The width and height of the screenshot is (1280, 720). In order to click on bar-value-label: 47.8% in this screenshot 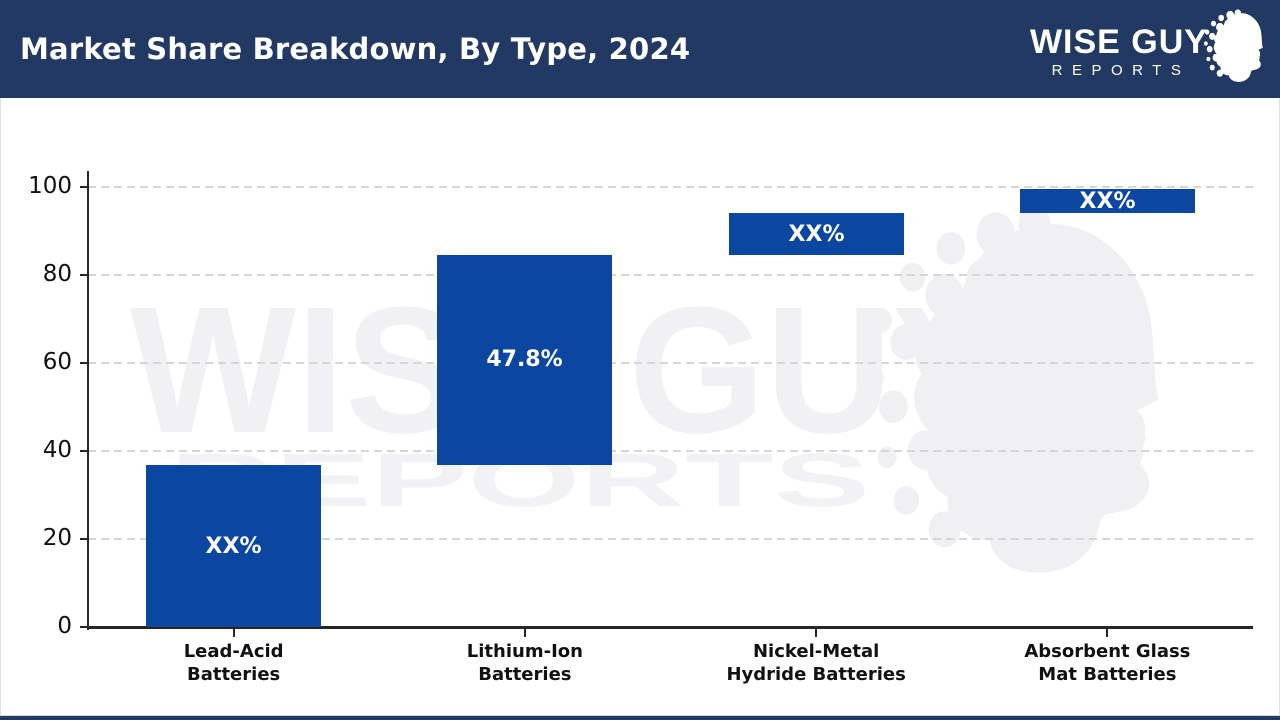, I will do `click(524, 360)`.